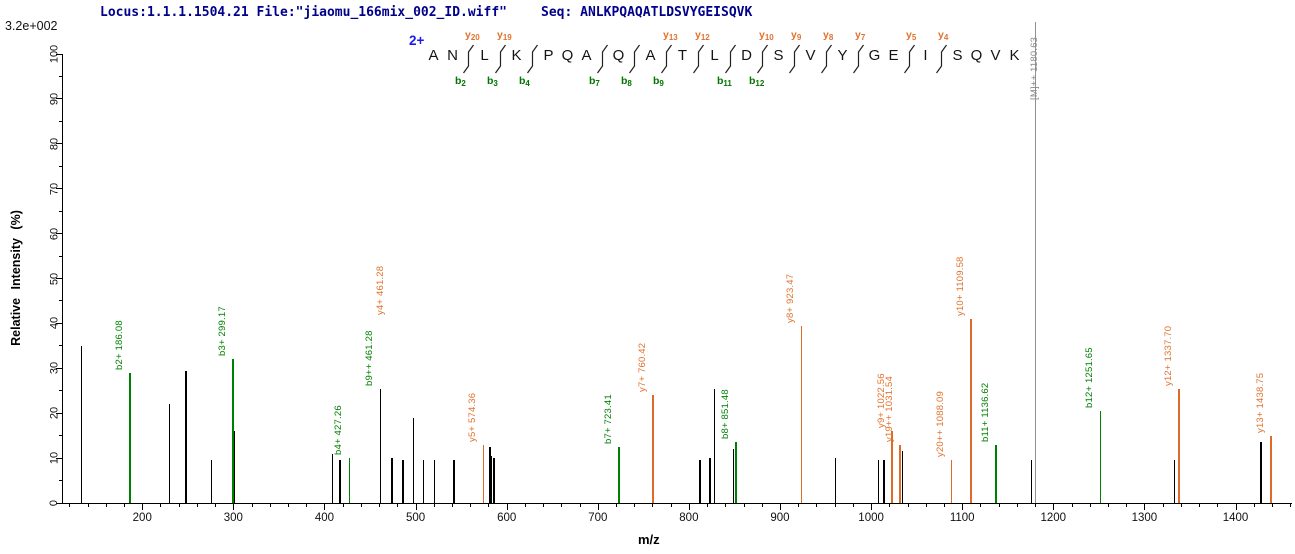 This screenshot has width=1295, height=554. I want to click on fragmentation-site: y10 b12, so click(761, 60).